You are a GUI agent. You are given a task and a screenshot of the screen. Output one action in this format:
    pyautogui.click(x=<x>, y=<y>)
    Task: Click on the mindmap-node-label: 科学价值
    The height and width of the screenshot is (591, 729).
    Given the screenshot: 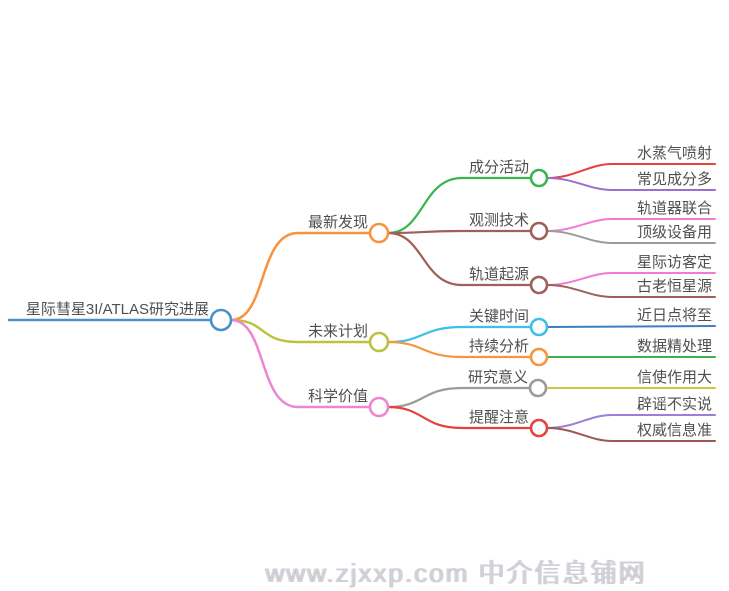 What is the action you would take?
    pyautogui.click(x=337, y=396)
    